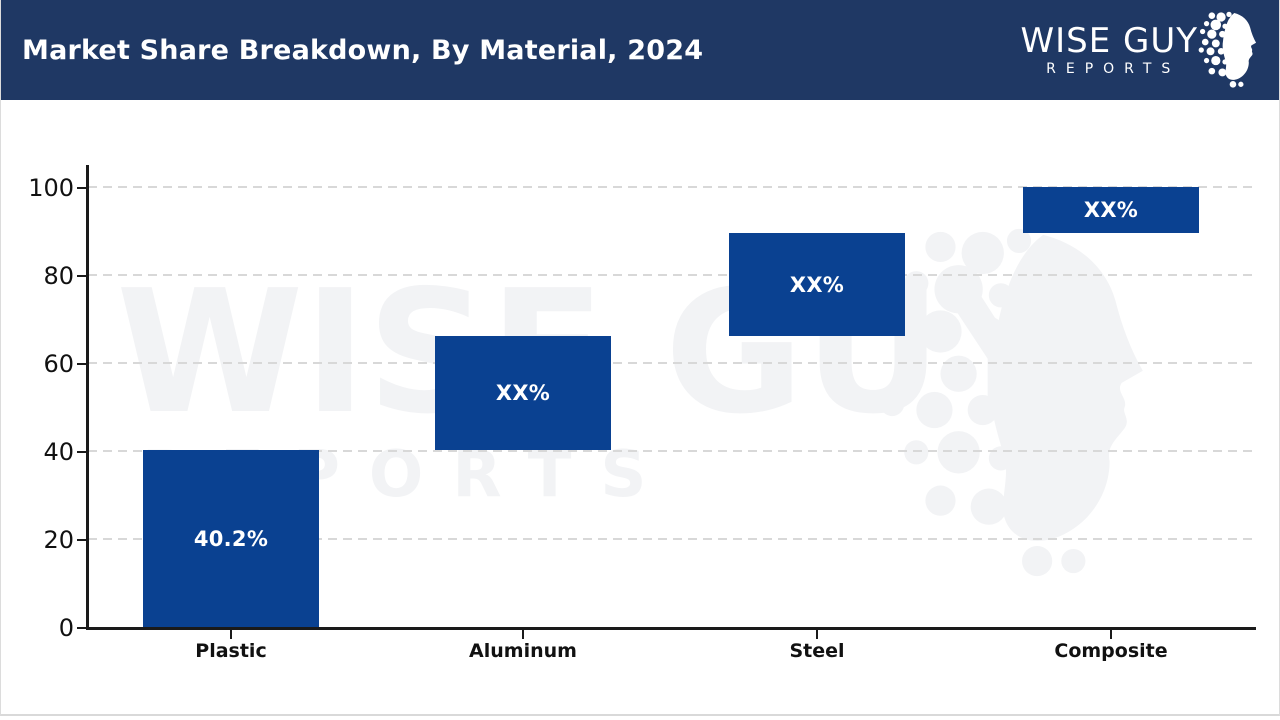  What do you see at coordinates (1113, 69) in the screenshot?
I see `logo-sub: REPORTS` at bounding box center [1113, 69].